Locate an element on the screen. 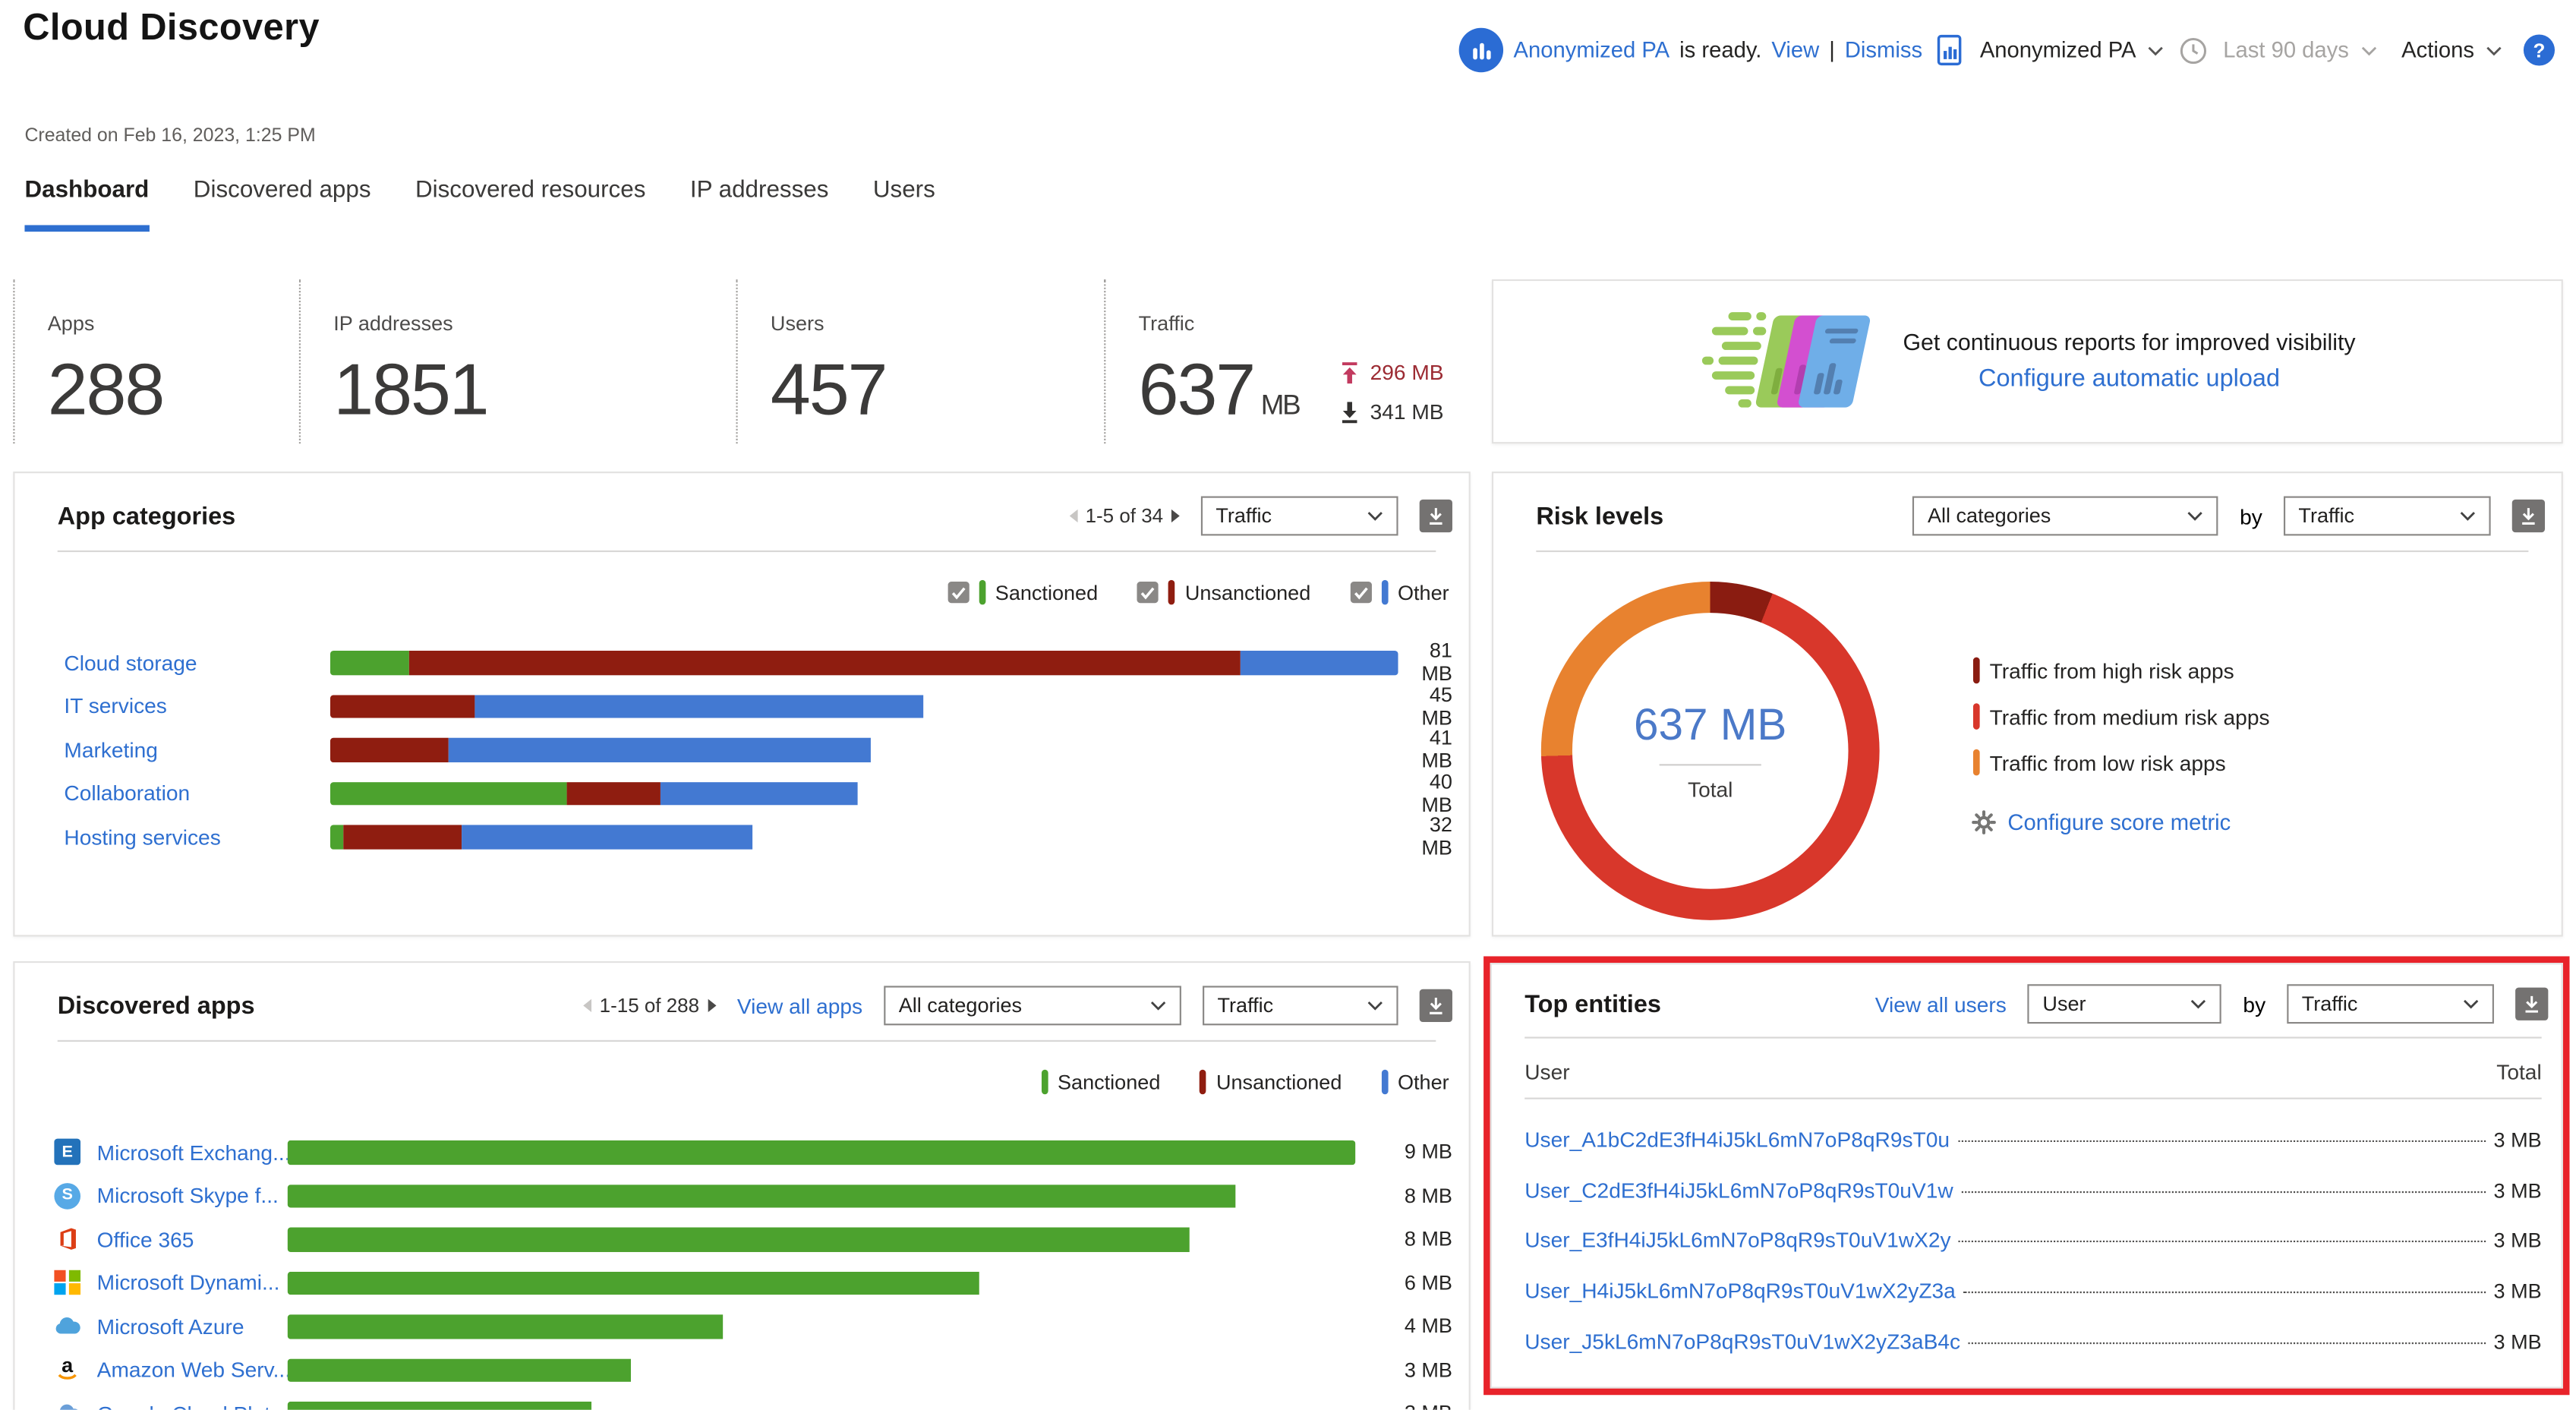 This screenshot has width=2576, height=1410. category-link: IT services is located at coordinates (115, 706).